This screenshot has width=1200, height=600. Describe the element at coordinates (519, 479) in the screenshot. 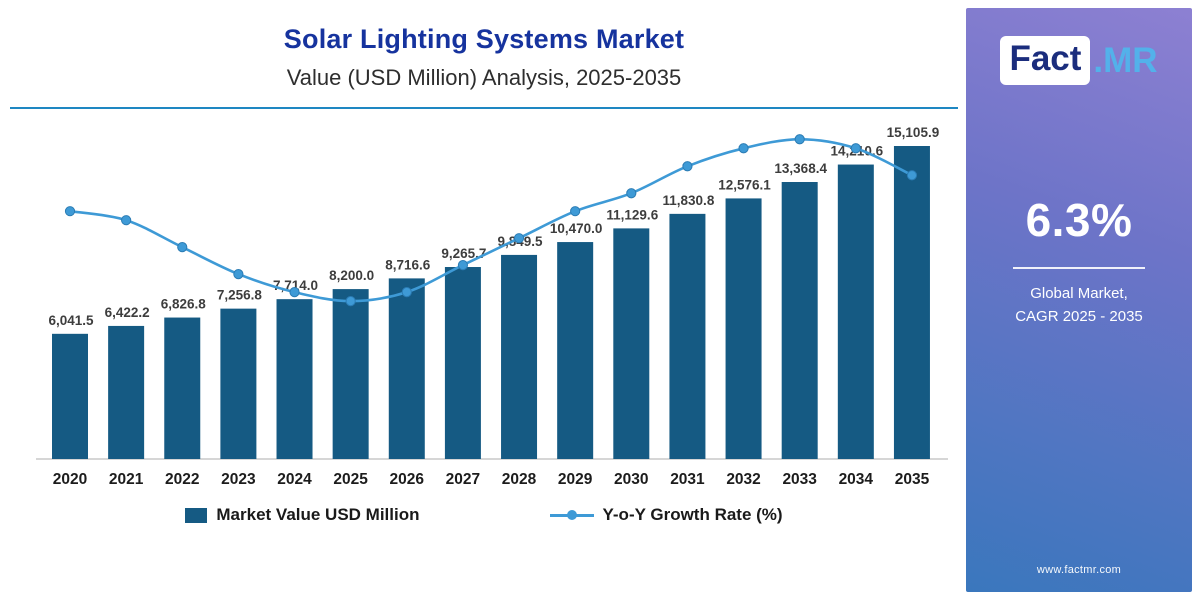

I see `year-label: 2028` at that location.